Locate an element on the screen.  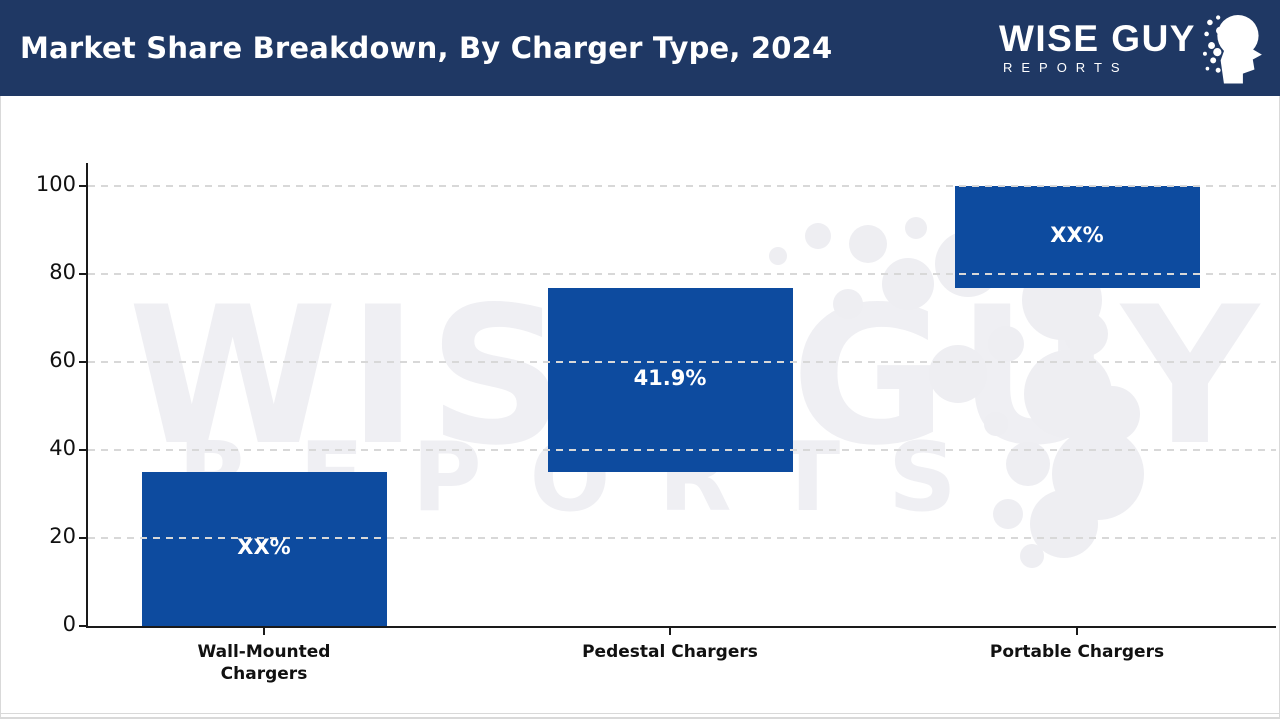
x-category-label-2: Portable Chargers is located at coordinates (1077, 652).